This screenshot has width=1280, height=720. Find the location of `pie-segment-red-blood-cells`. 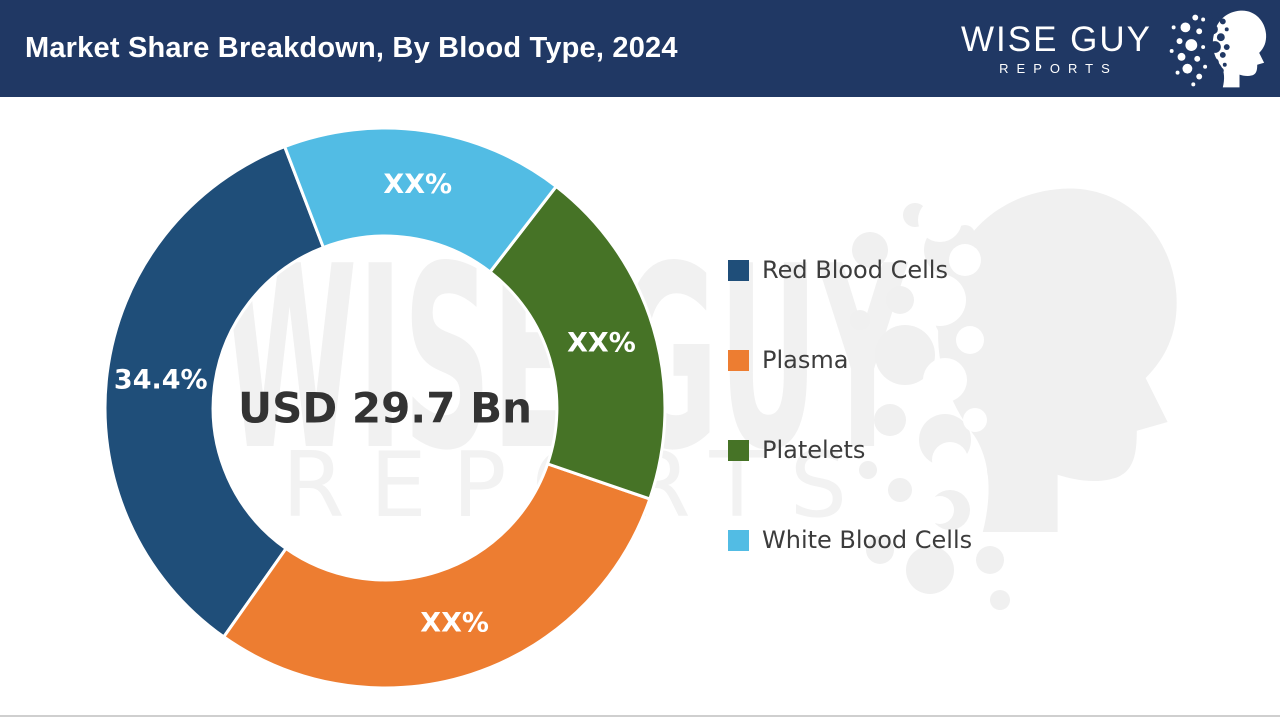

pie-segment-red-blood-cells is located at coordinates (214, 392).